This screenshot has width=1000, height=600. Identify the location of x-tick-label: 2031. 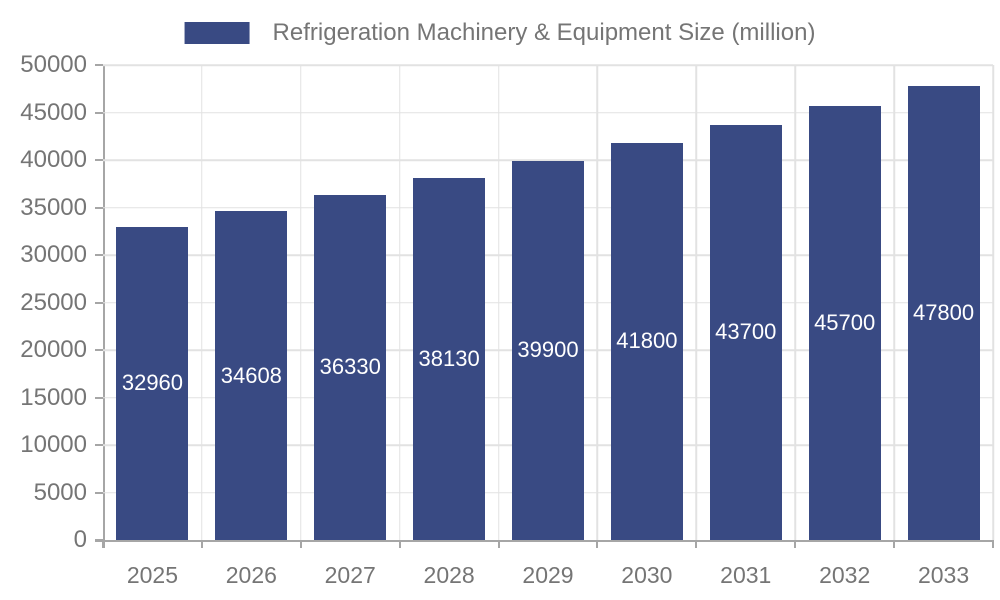
(746, 575).